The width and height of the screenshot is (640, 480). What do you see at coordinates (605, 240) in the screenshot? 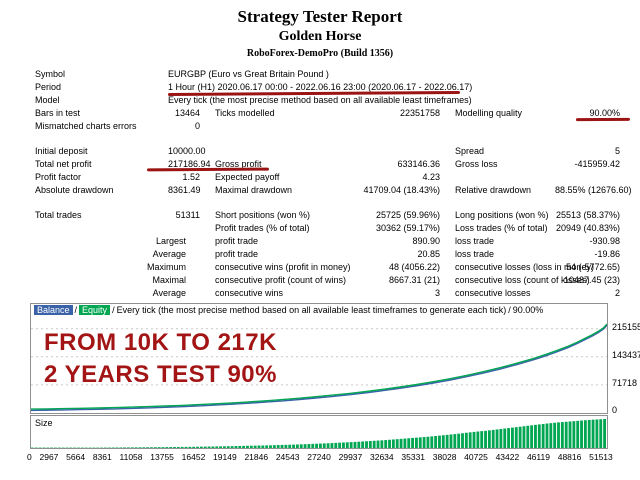
I see `stat-value: -930.98` at bounding box center [605, 240].